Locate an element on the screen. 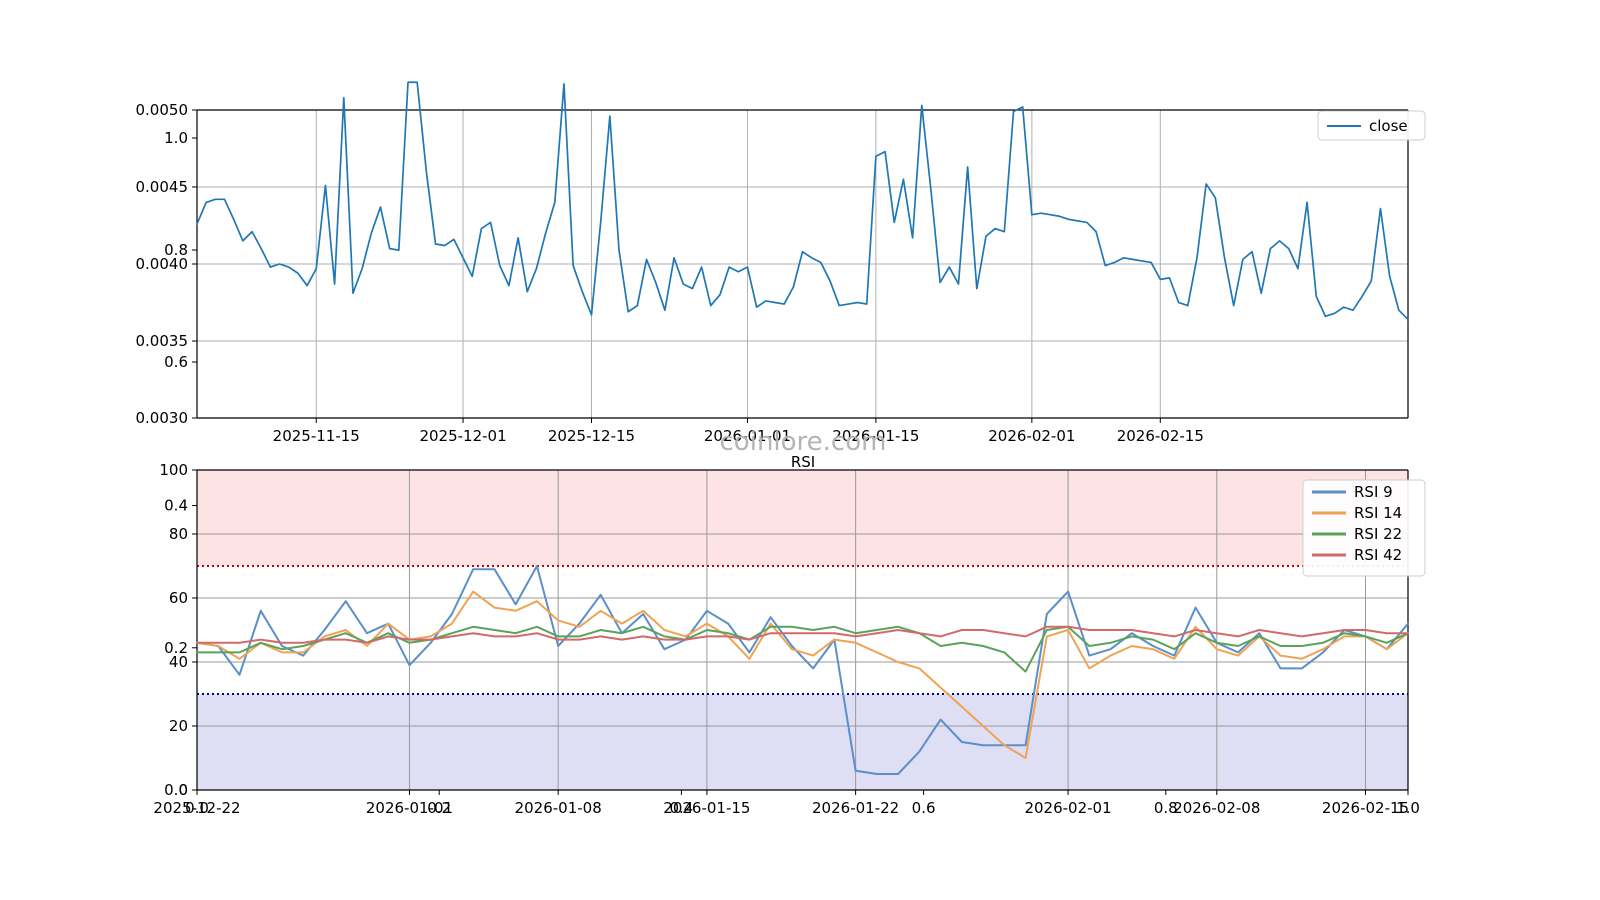 The width and height of the screenshot is (1600, 900). price-xtick-label: 2026-02-01 is located at coordinates (1031, 436).